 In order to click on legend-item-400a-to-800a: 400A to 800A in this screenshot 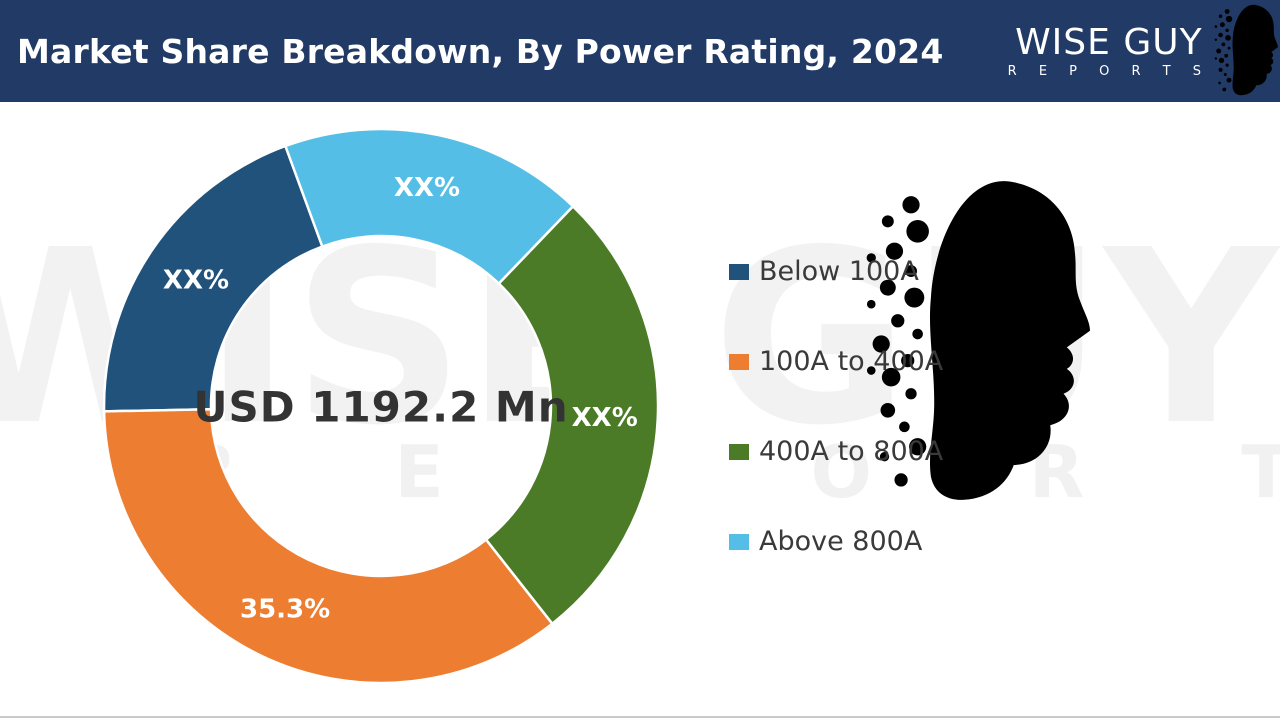, I will do `click(836, 452)`.